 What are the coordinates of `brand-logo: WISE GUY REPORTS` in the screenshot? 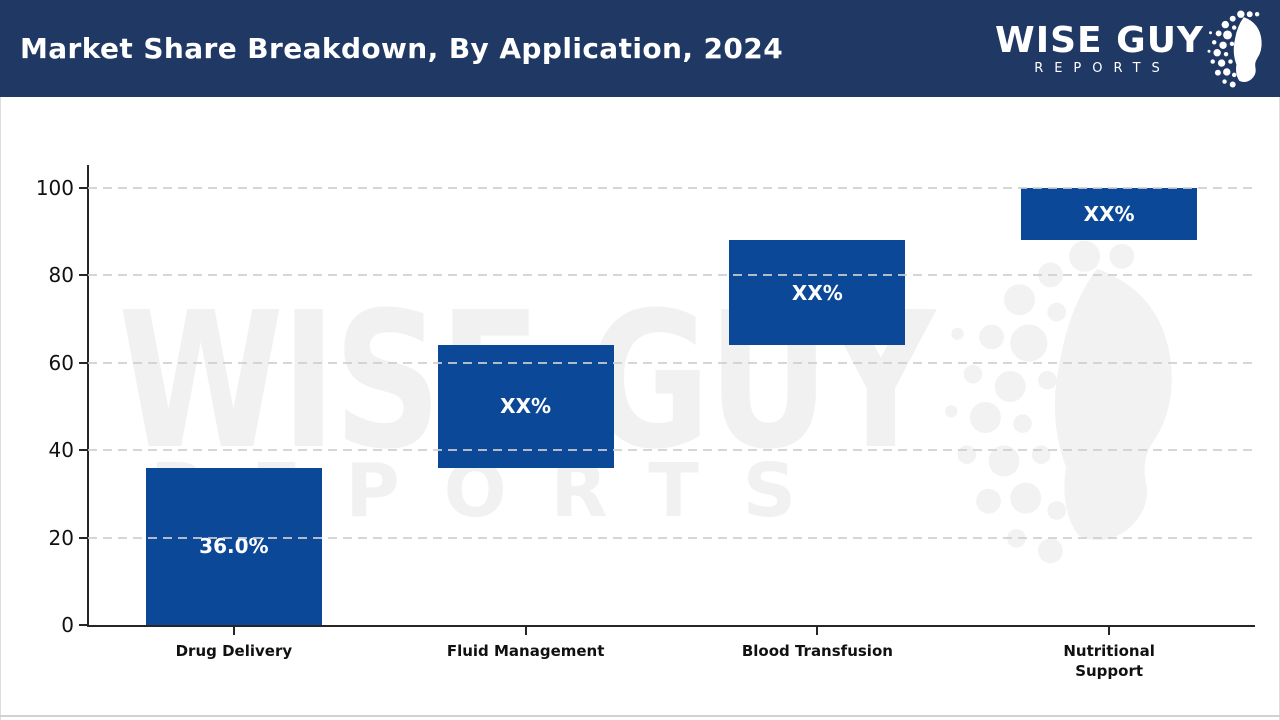 It's located at (1137, 49).